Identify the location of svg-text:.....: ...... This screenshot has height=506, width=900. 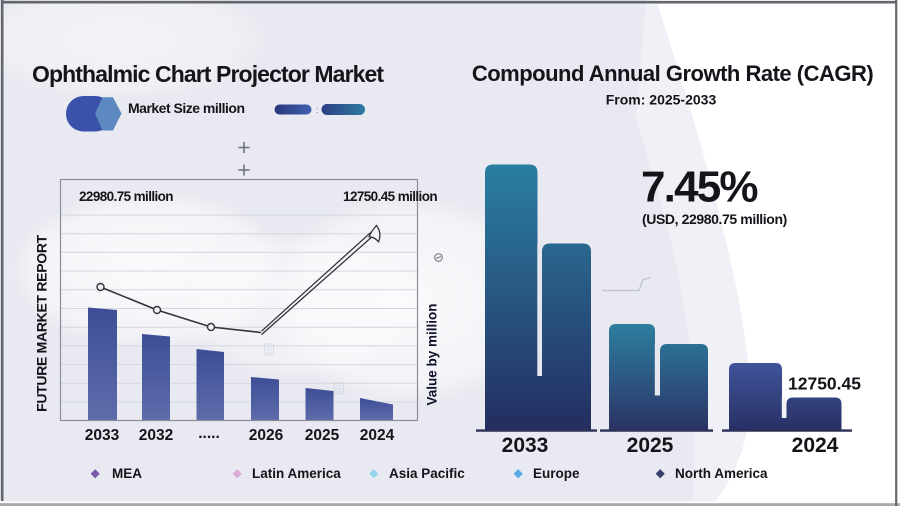
(209, 433).